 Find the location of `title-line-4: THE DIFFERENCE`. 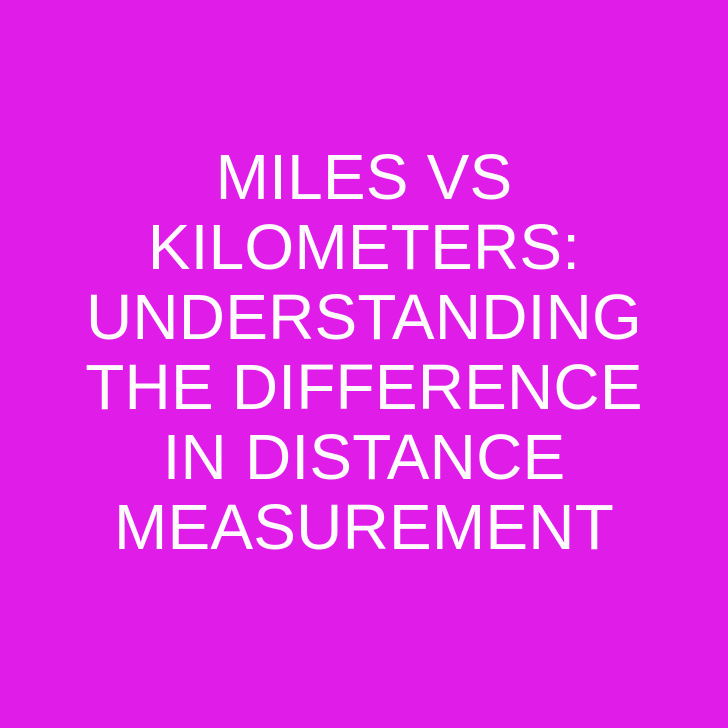

title-line-4: THE DIFFERENCE is located at coordinates (364, 387).